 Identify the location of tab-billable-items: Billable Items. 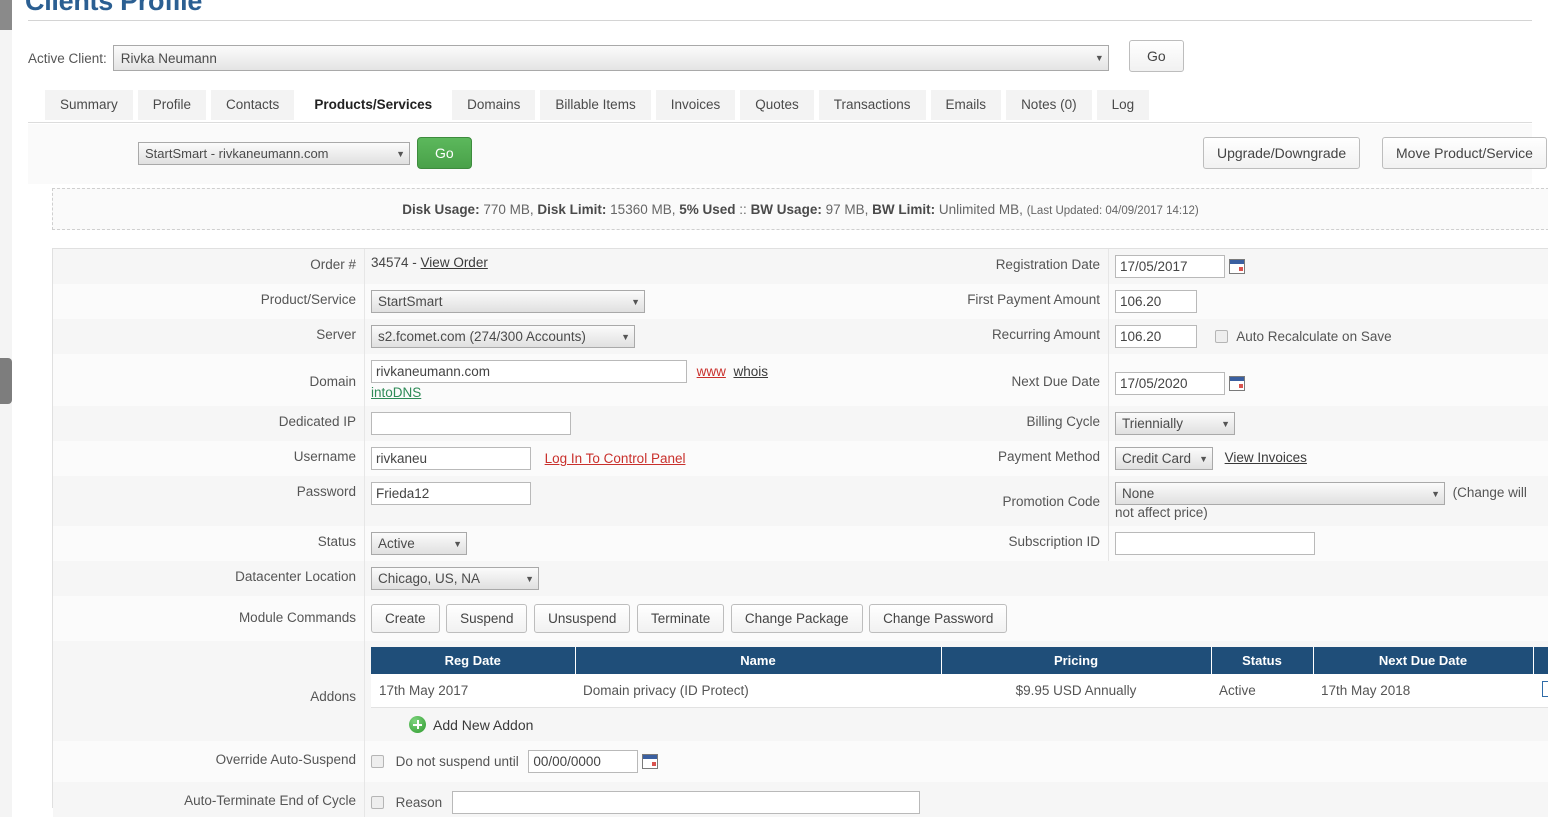
(595, 105).